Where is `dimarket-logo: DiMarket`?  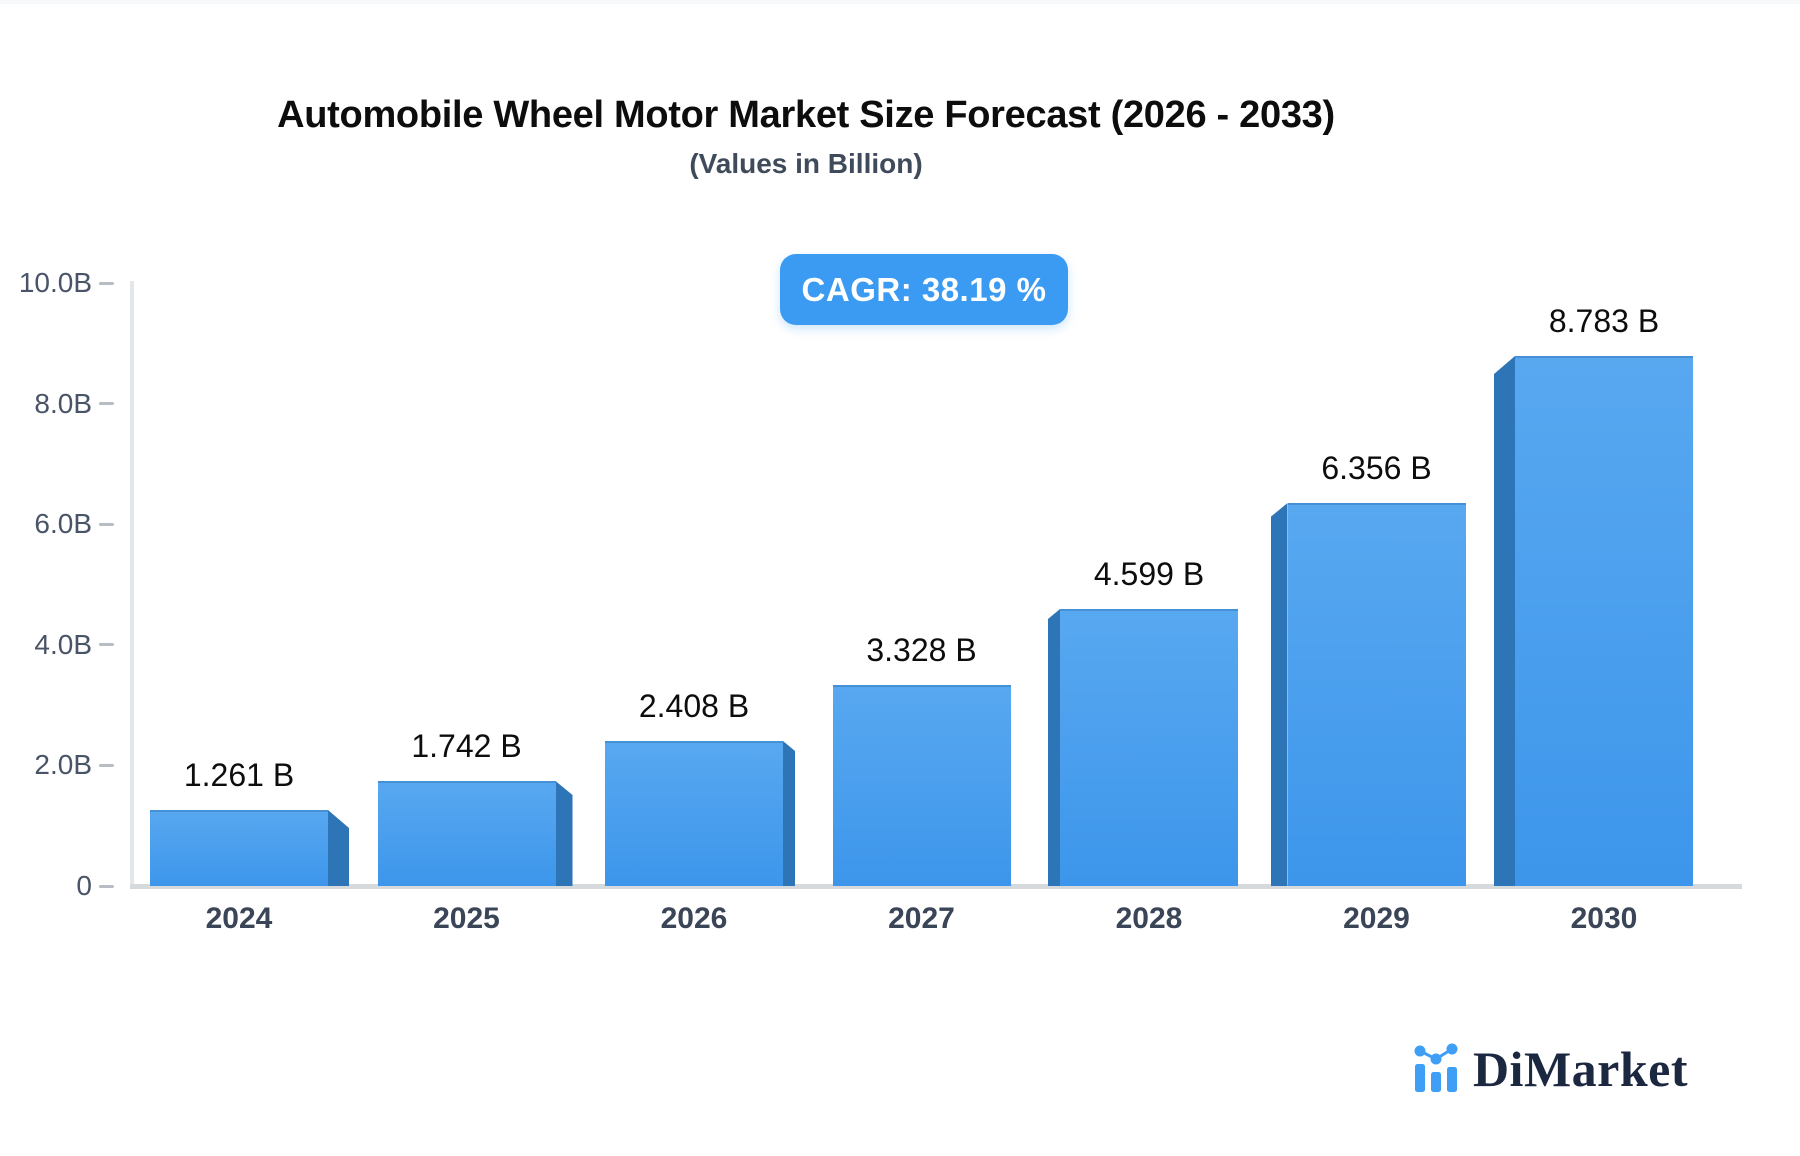
dimarket-logo: DiMarket is located at coordinates (1550, 1066).